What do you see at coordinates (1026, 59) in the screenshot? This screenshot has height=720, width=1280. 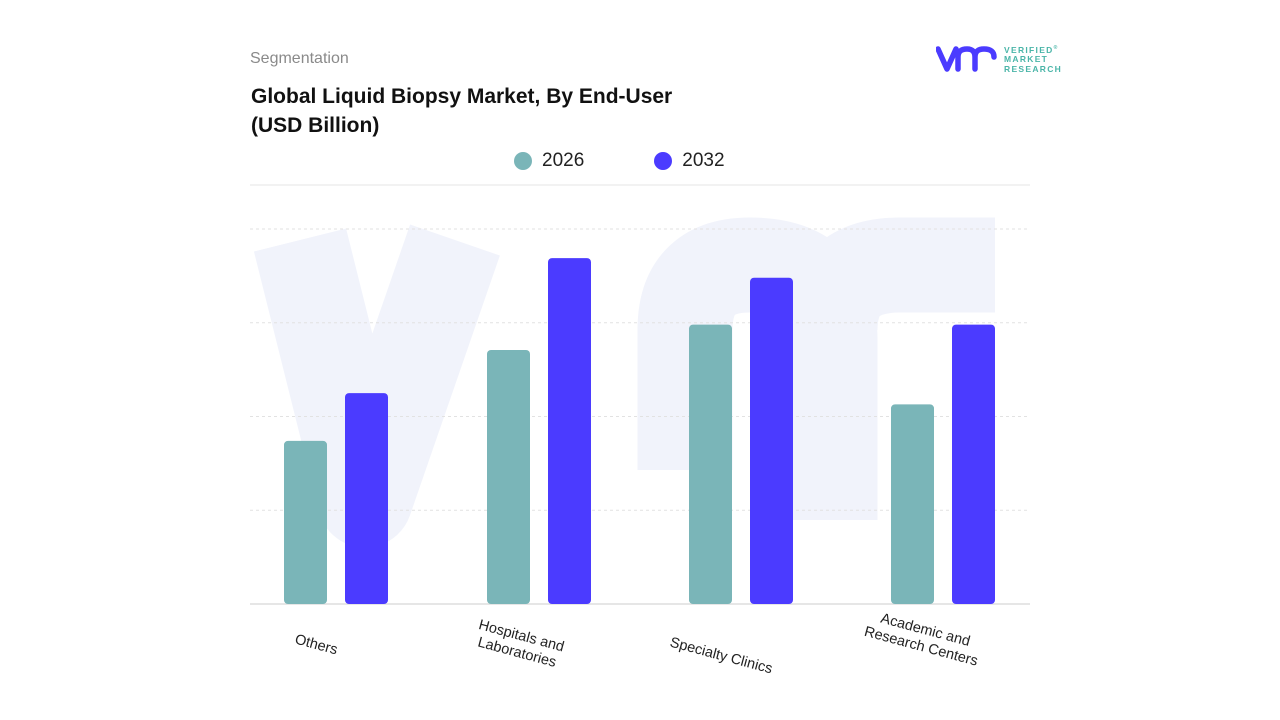 I see `logo-line-2: MARKET` at bounding box center [1026, 59].